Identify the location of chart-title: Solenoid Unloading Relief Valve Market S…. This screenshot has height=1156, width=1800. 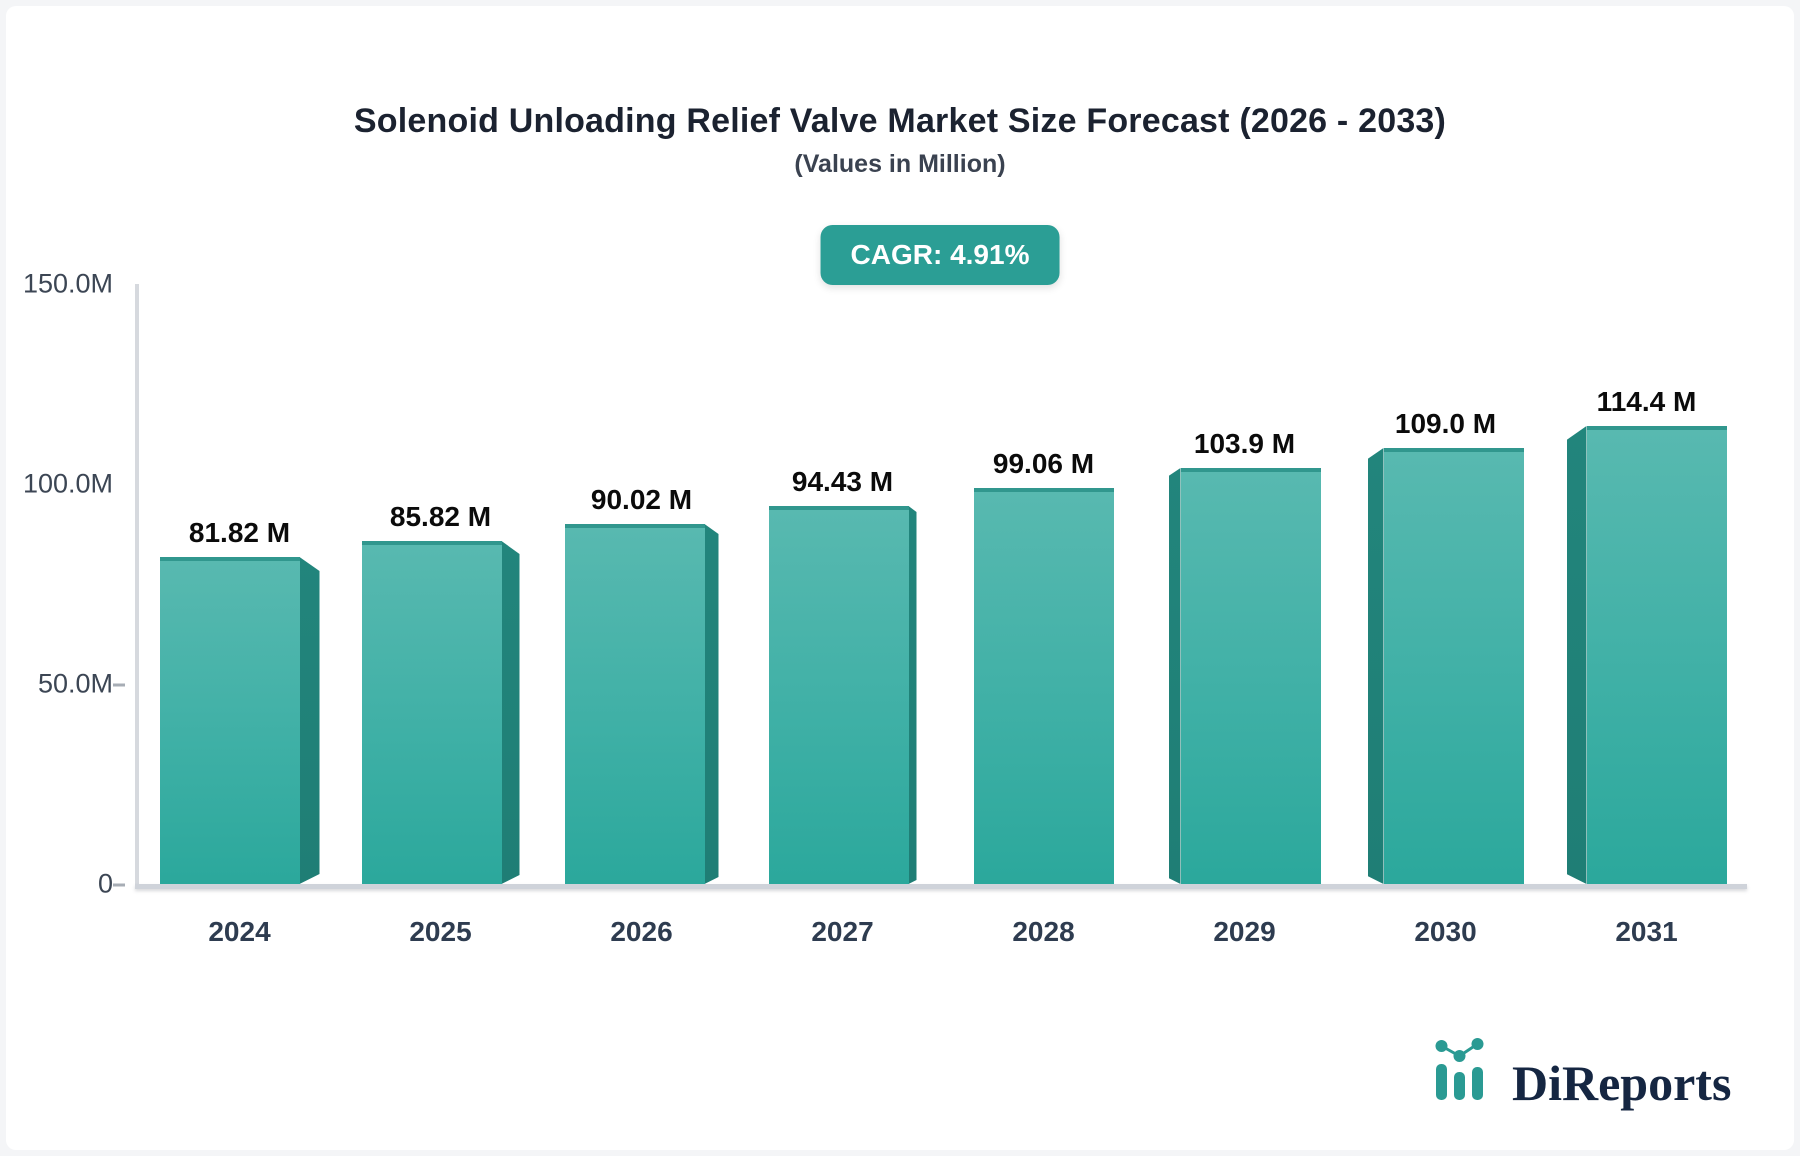
(900, 121).